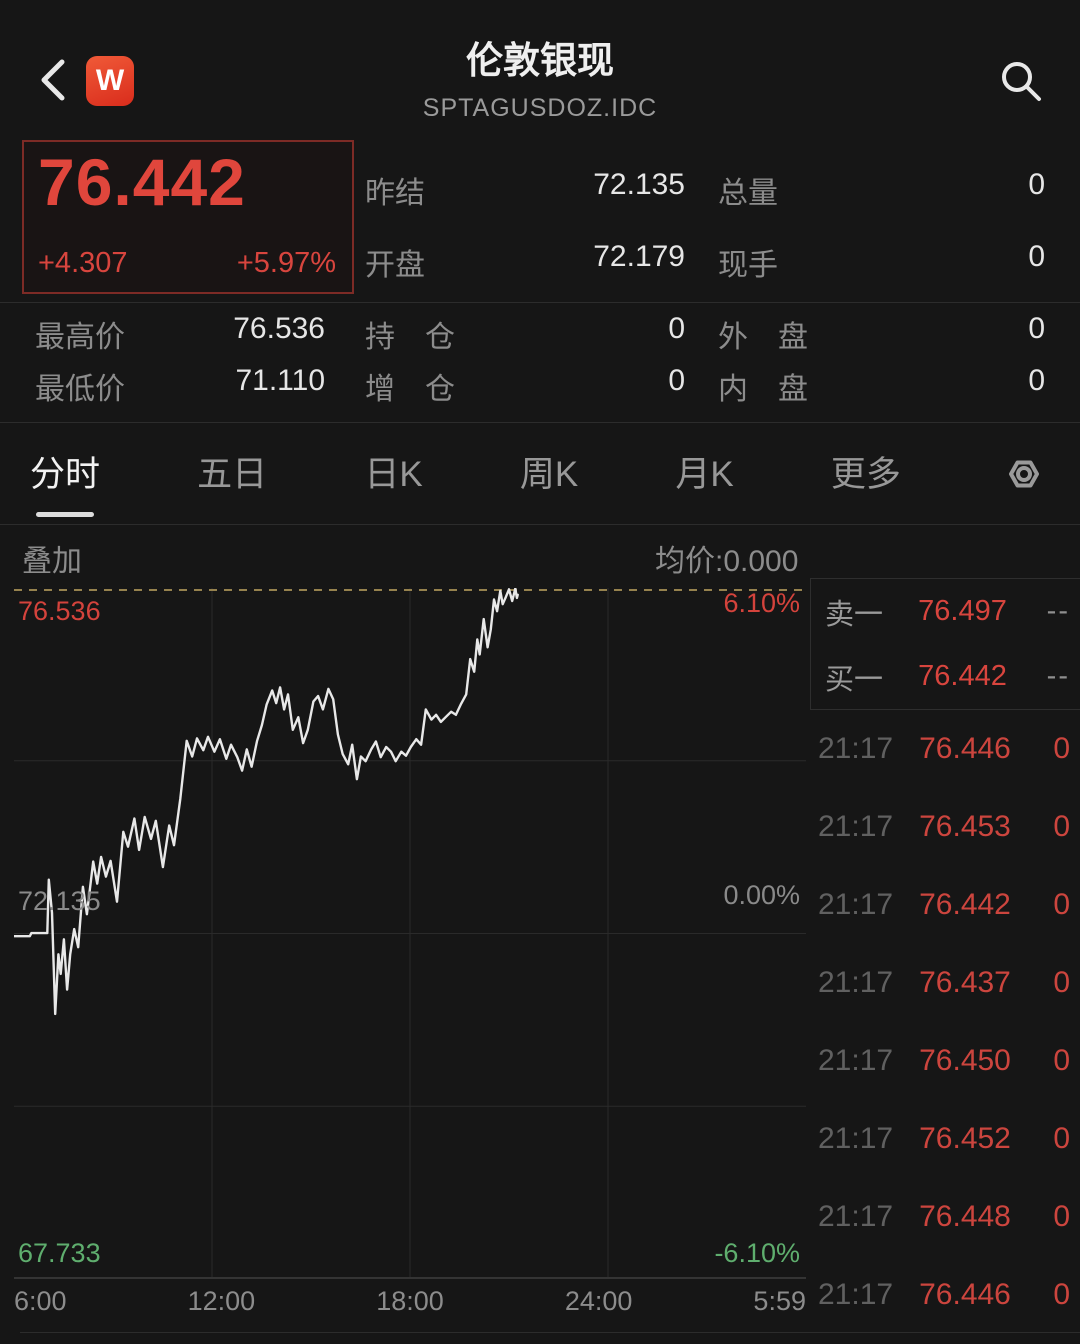 The width and height of the screenshot is (1080, 1344). I want to click on trade-price: 76.437, so click(965, 982).